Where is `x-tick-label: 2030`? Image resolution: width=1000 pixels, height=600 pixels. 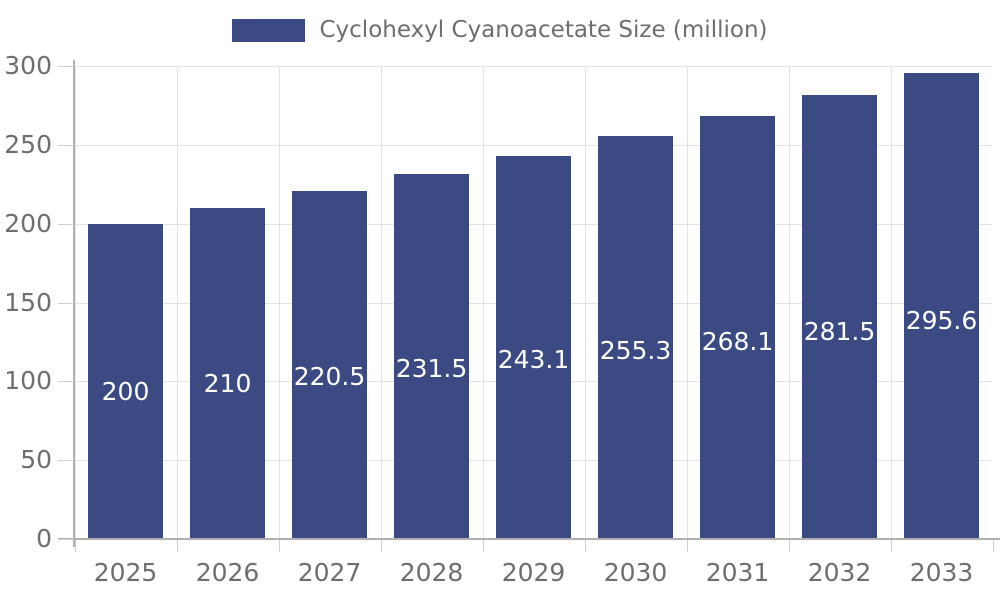 x-tick-label: 2030 is located at coordinates (635, 572).